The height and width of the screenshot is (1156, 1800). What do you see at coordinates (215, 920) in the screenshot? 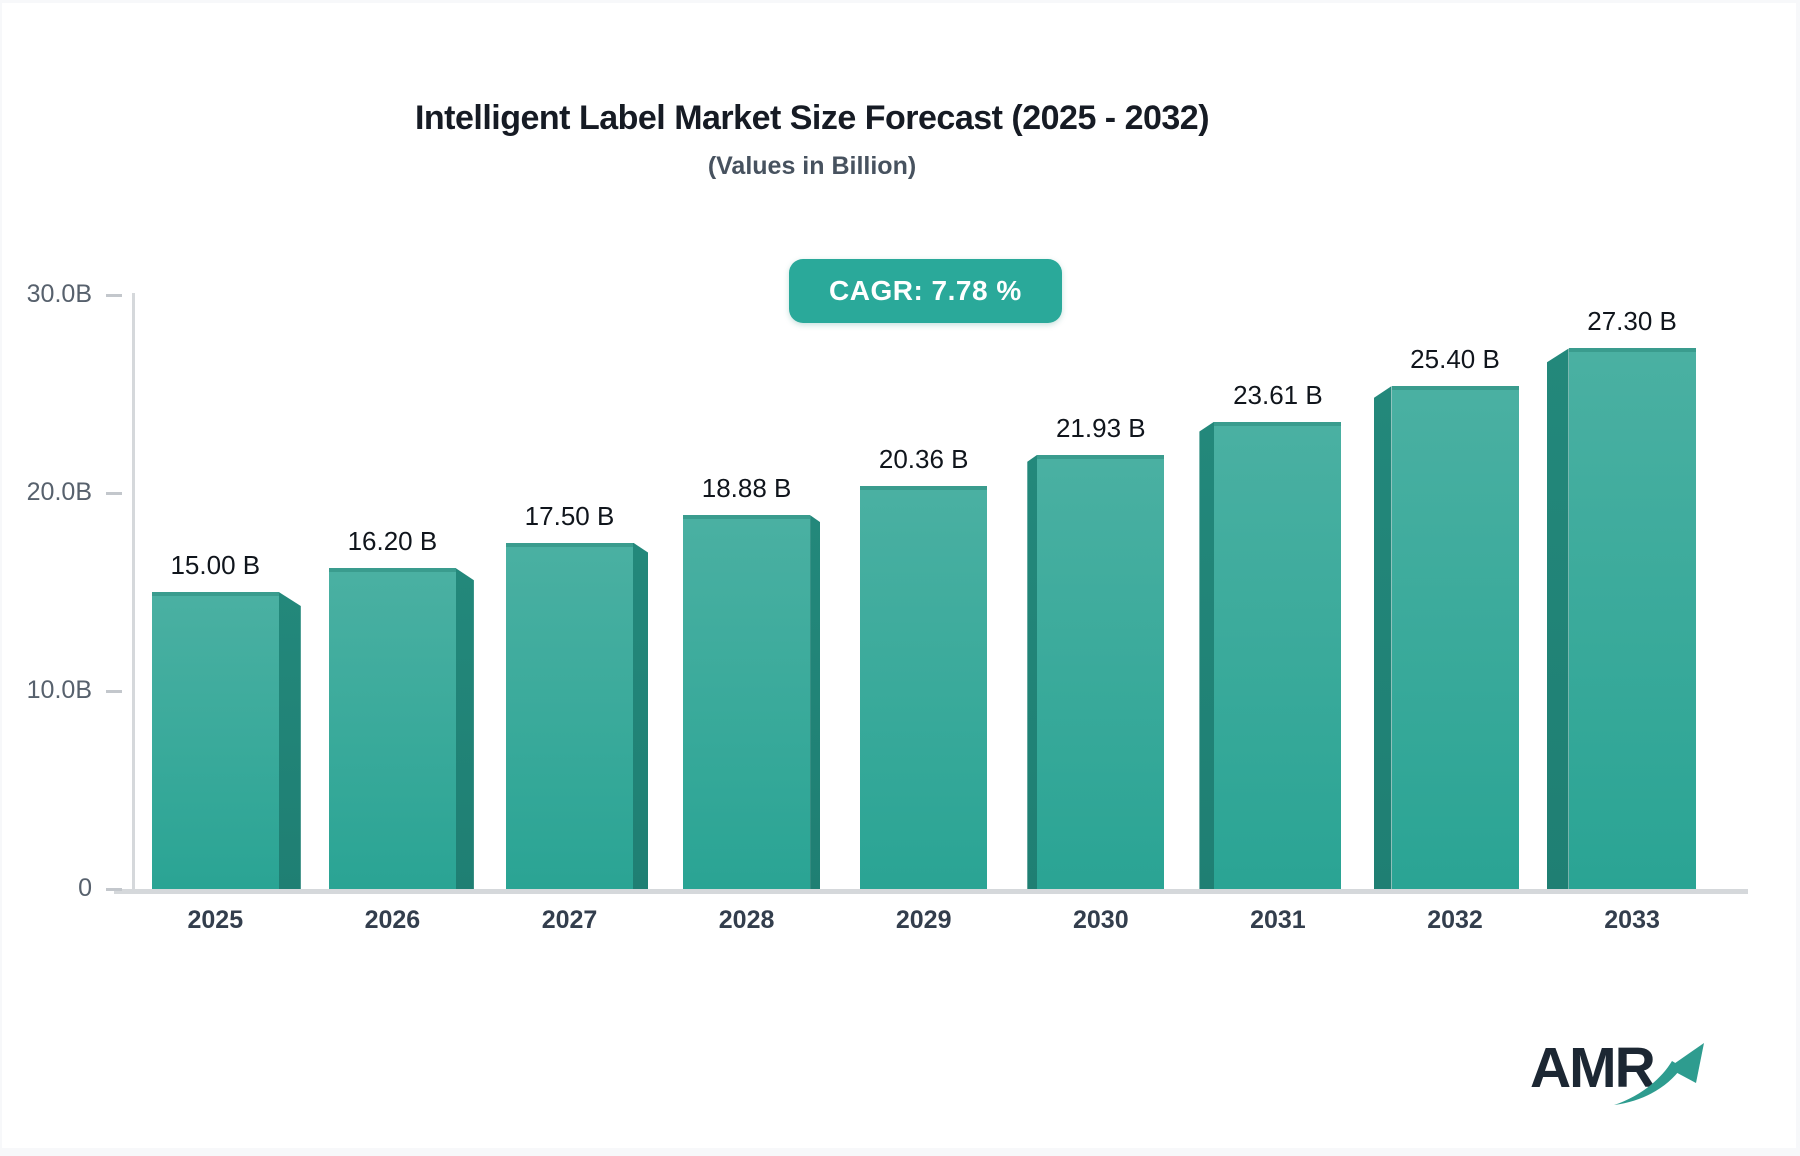
I see `x-axis-label: 2025` at bounding box center [215, 920].